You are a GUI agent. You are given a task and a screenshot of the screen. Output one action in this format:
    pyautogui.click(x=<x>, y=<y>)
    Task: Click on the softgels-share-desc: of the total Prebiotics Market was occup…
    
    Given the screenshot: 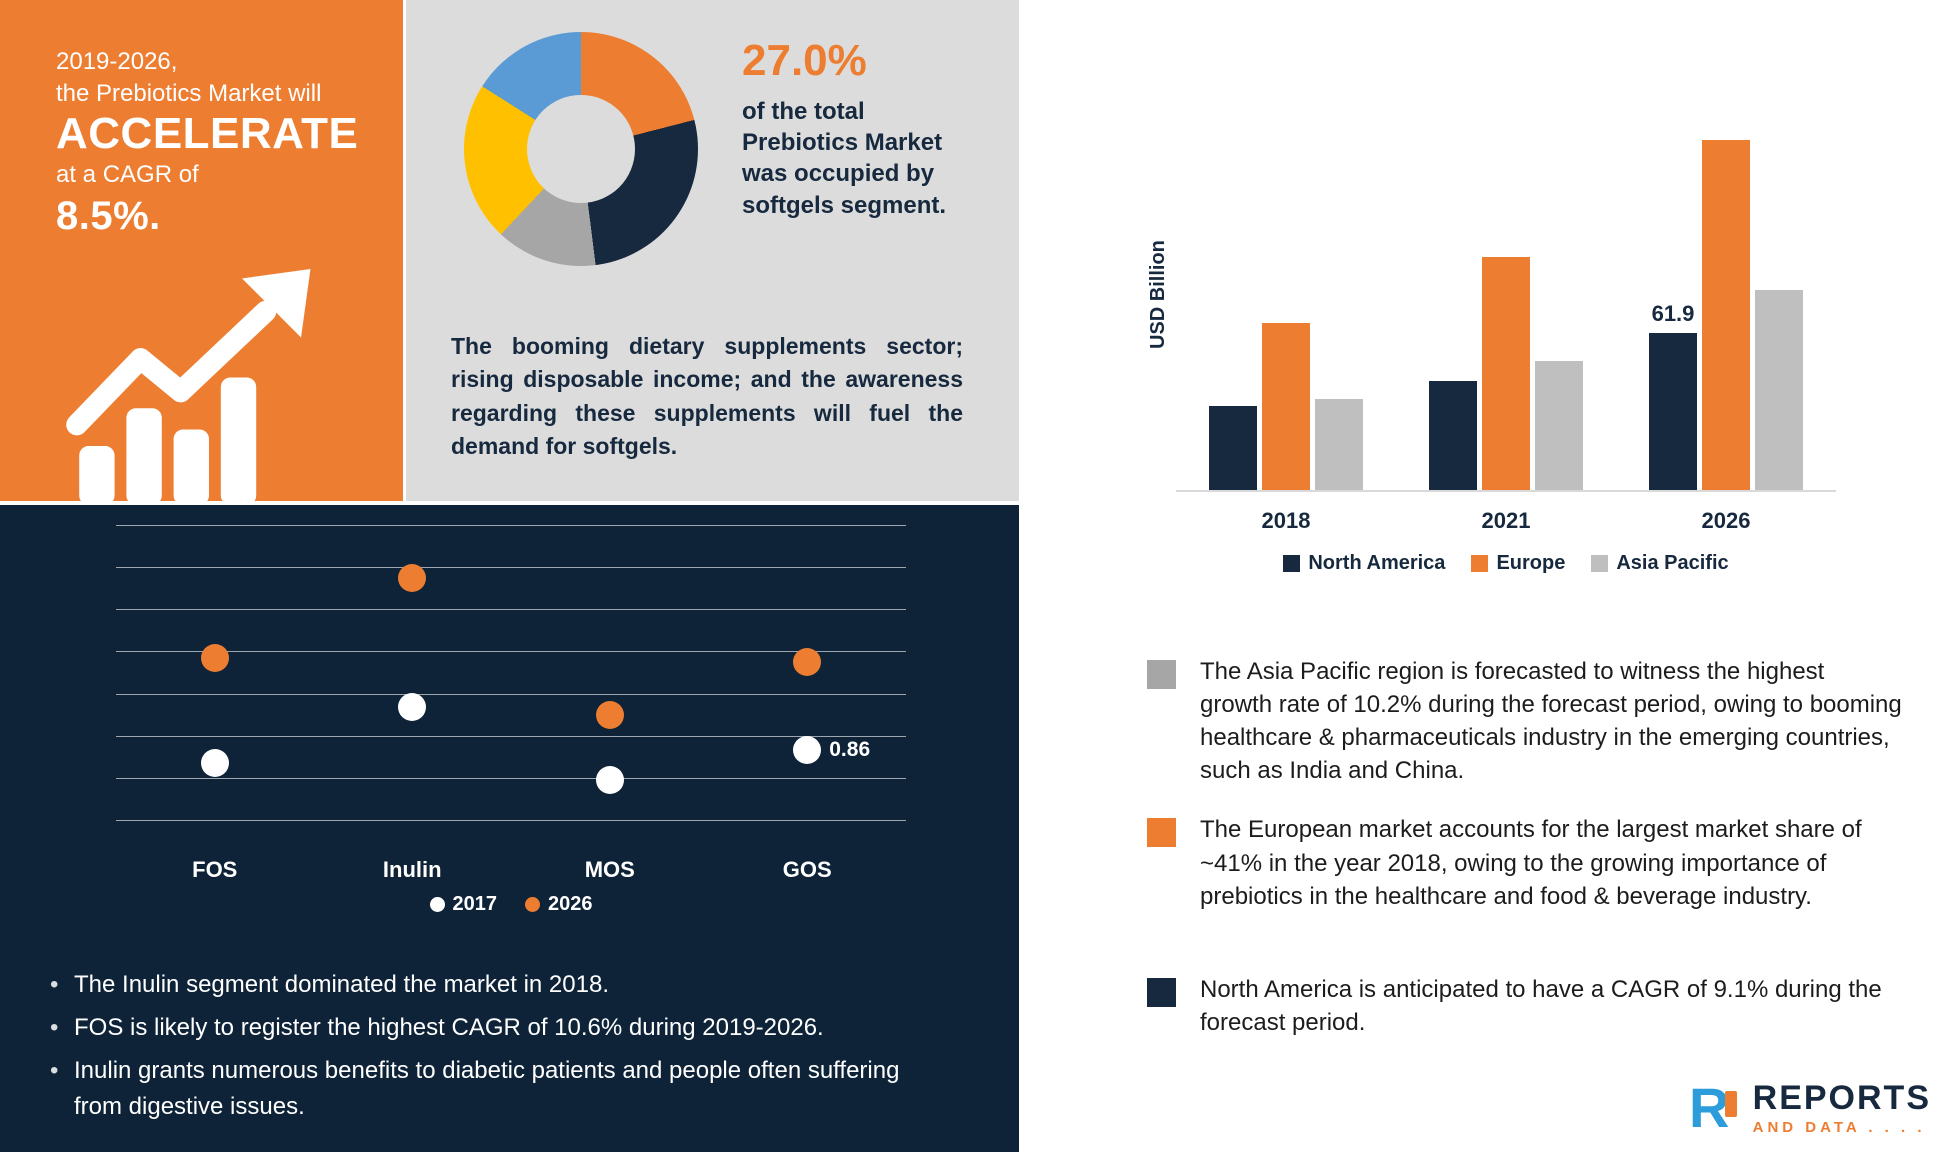 What is the action you would take?
    pyautogui.click(x=844, y=158)
    